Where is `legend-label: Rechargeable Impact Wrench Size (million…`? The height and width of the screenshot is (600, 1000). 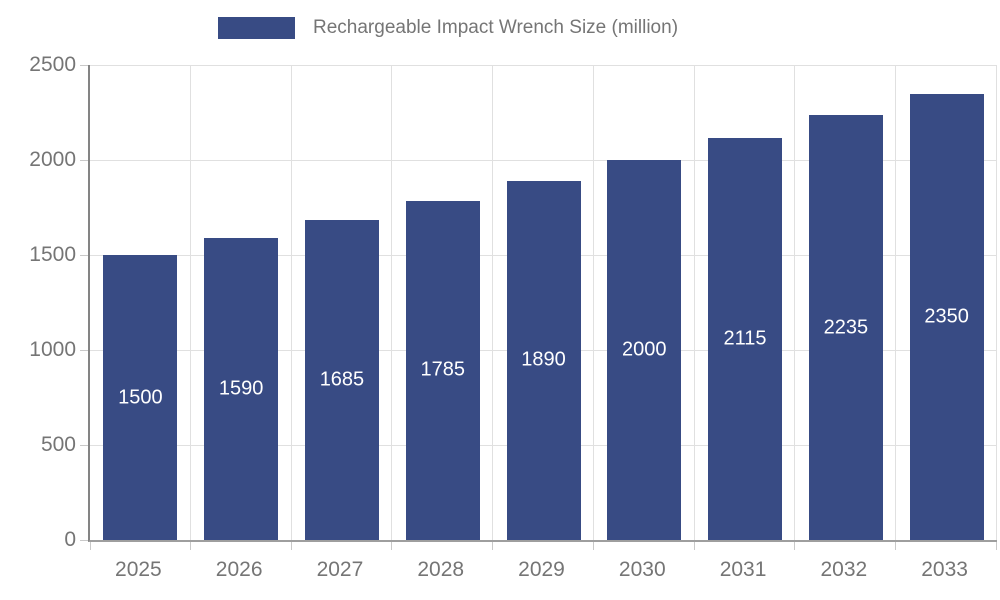
legend-label: Rechargeable Impact Wrench Size (million… is located at coordinates (496, 27).